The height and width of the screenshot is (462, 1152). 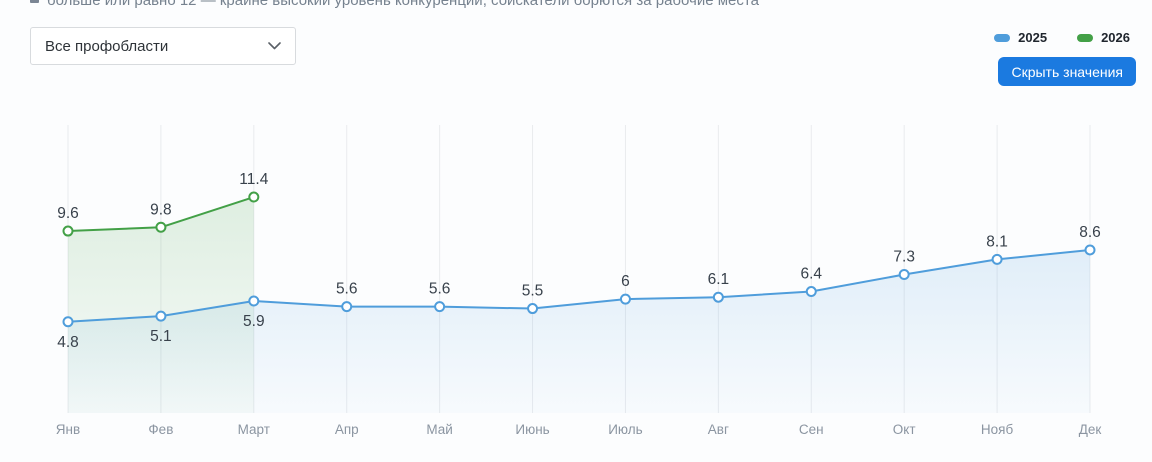 What do you see at coordinates (68, 429) in the screenshot?
I see `svg-text: Янв` at bounding box center [68, 429].